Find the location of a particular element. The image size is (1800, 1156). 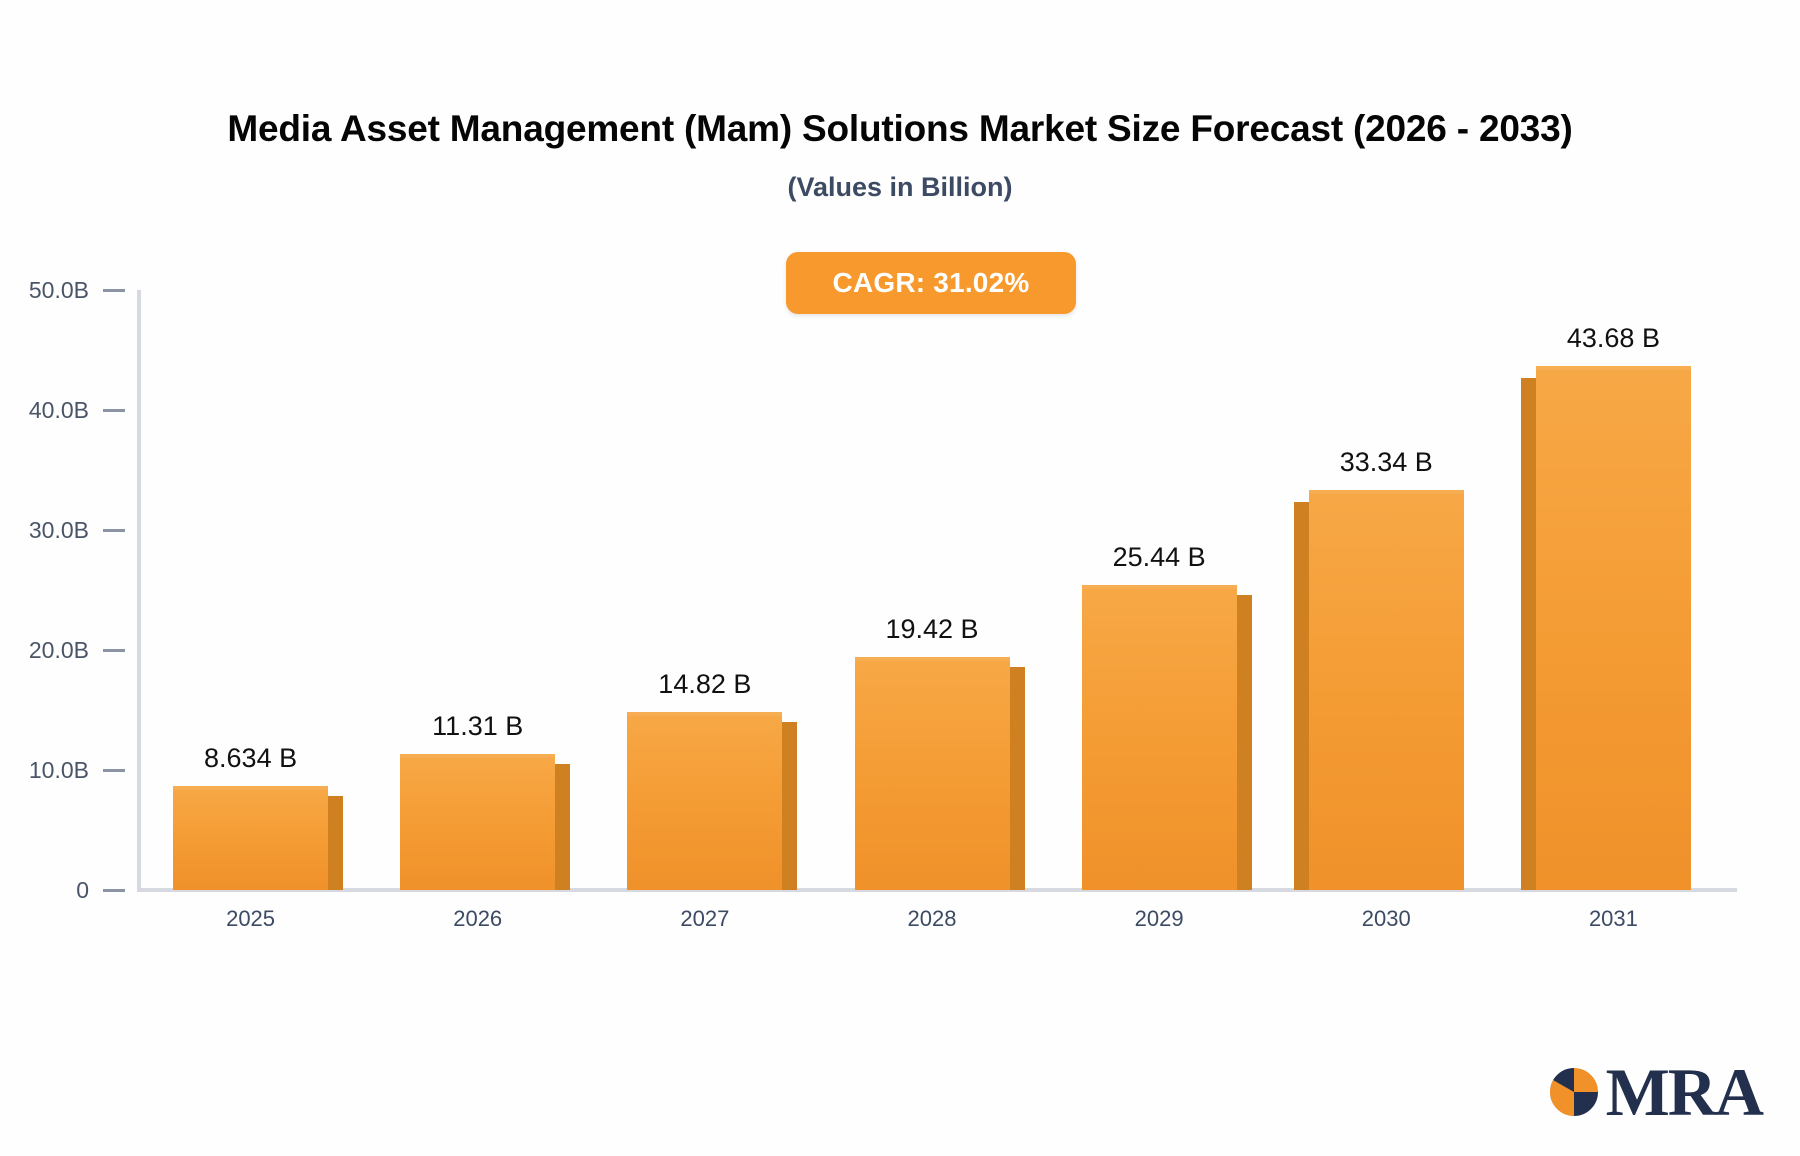

cagr-badge: CAGR: 31.02% is located at coordinates (931, 283).